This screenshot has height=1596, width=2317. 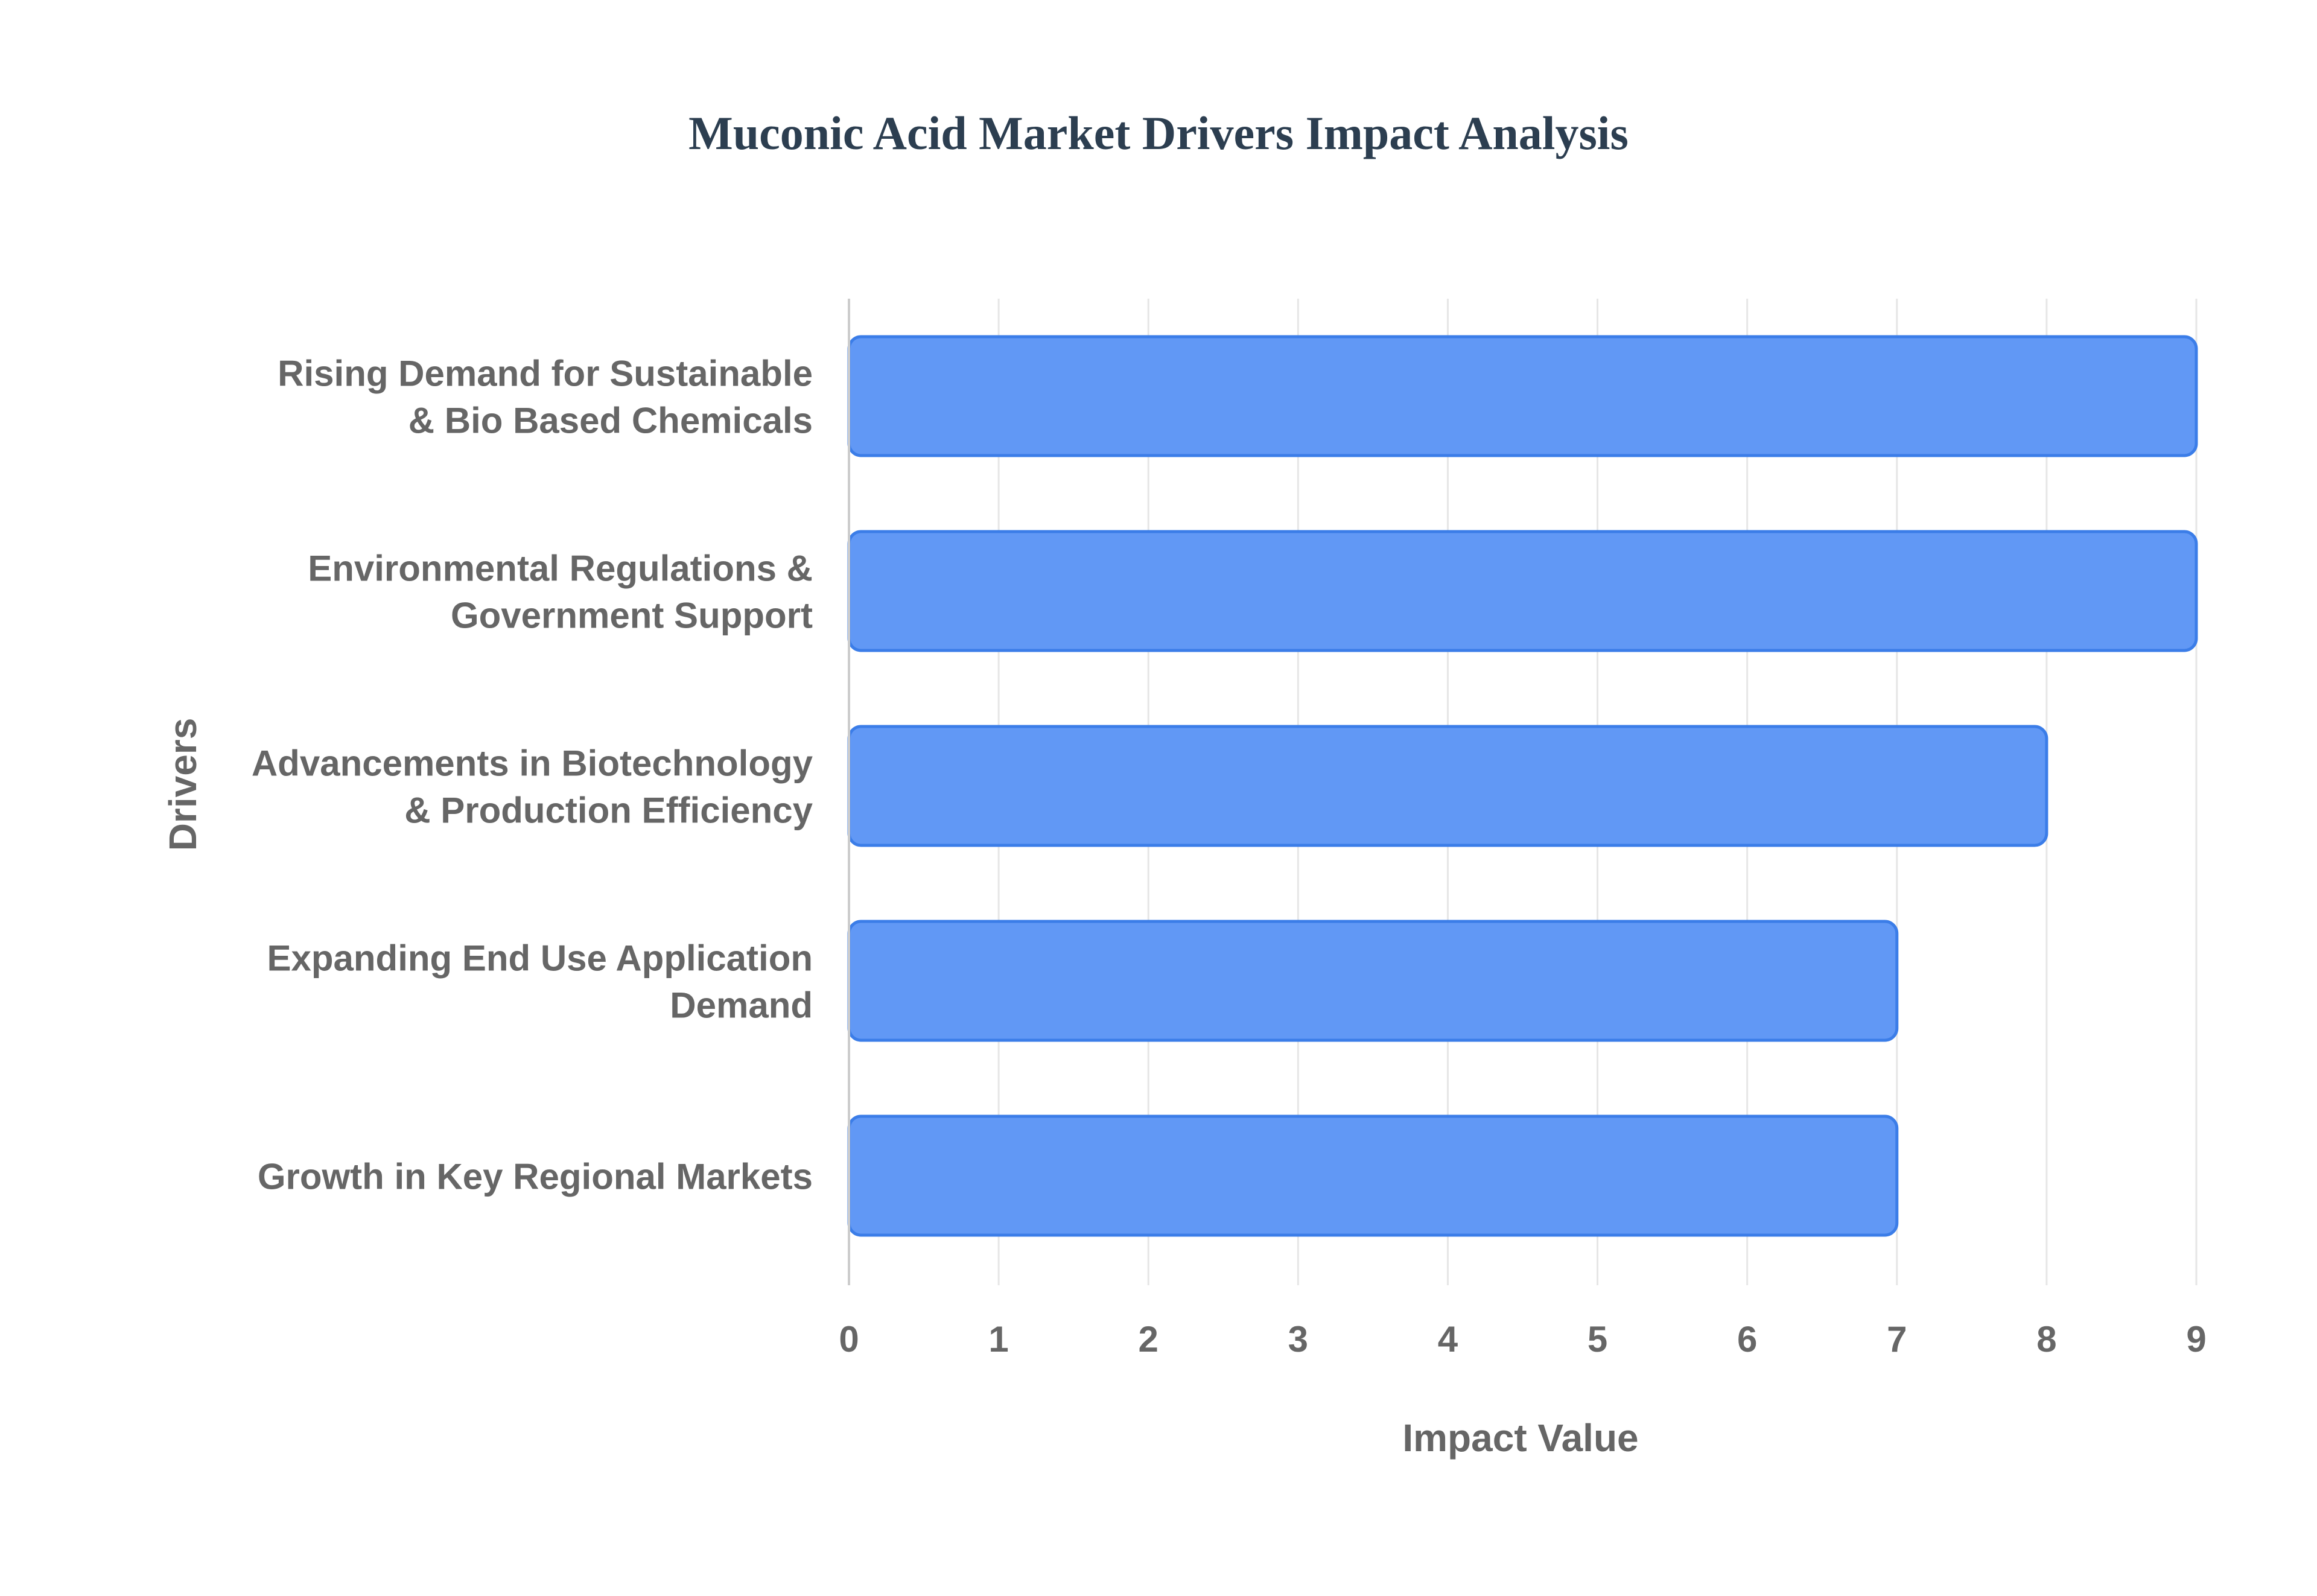 I want to click on x-tick-label-9: 9, so click(x=2196, y=1339).